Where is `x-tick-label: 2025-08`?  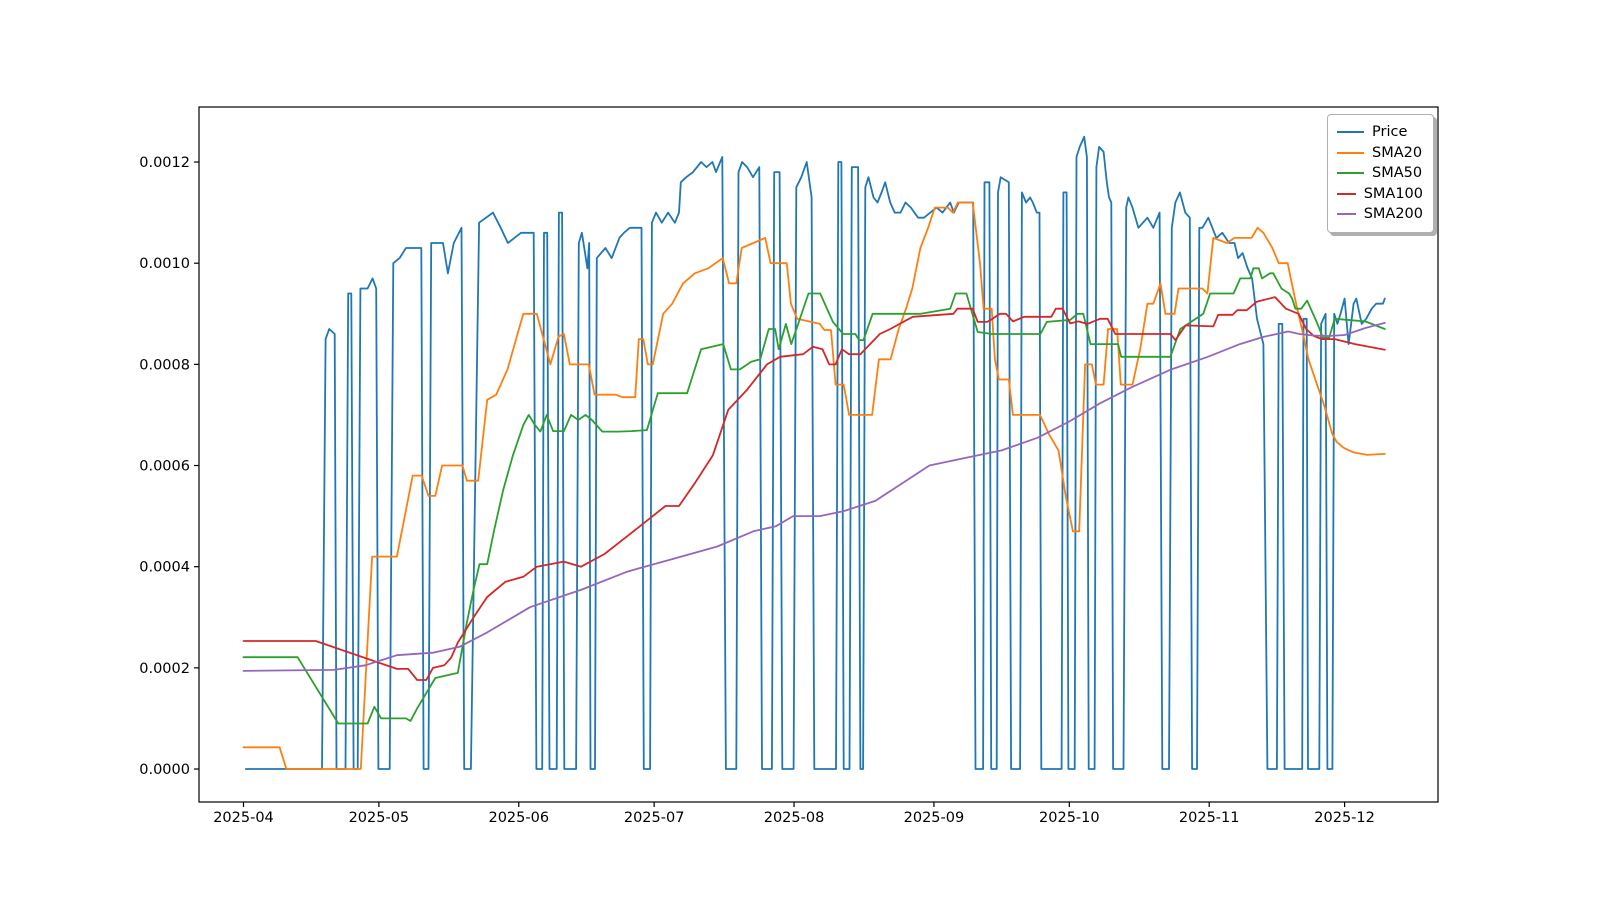 x-tick-label: 2025-08 is located at coordinates (794, 818).